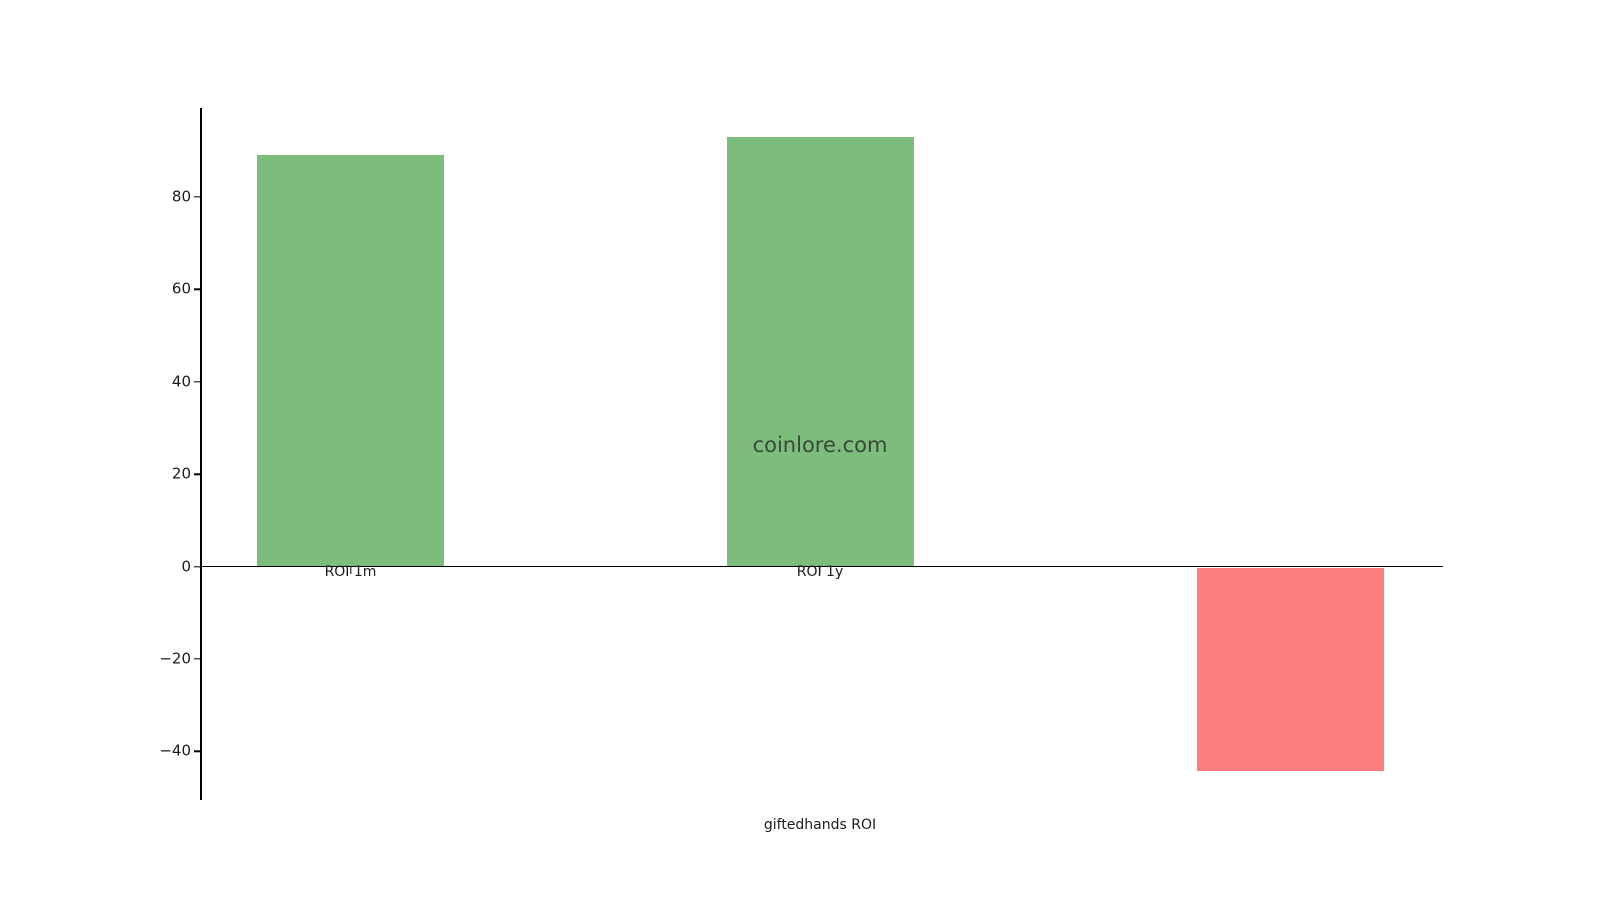 The width and height of the screenshot is (1600, 900). Describe the element at coordinates (175, 658) in the screenshot. I see `y-tick-label: −20` at that location.